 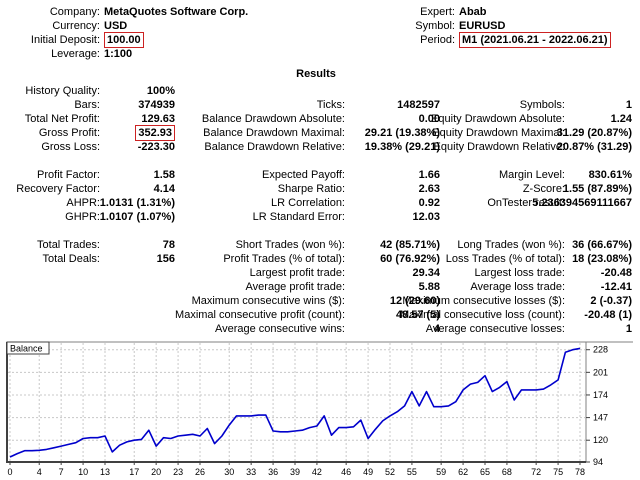 What do you see at coordinates (268, 301) in the screenshot?
I see `stat-label: Maximum consecutive wins ($):` at bounding box center [268, 301].